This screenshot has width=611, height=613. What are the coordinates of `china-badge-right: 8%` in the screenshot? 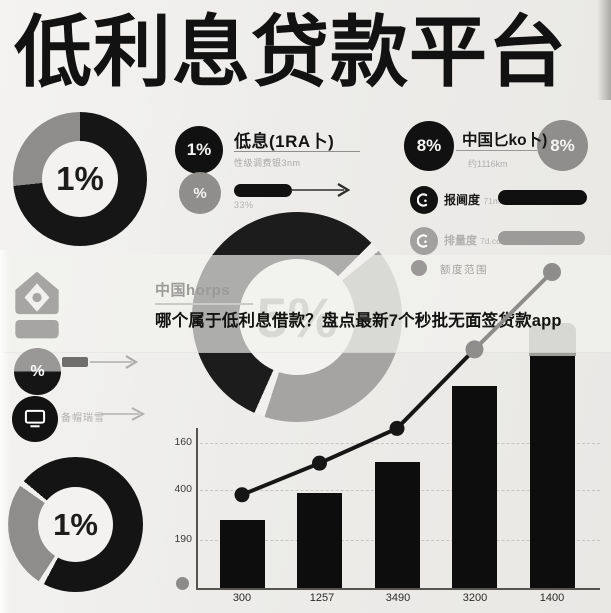 It's located at (562, 145).